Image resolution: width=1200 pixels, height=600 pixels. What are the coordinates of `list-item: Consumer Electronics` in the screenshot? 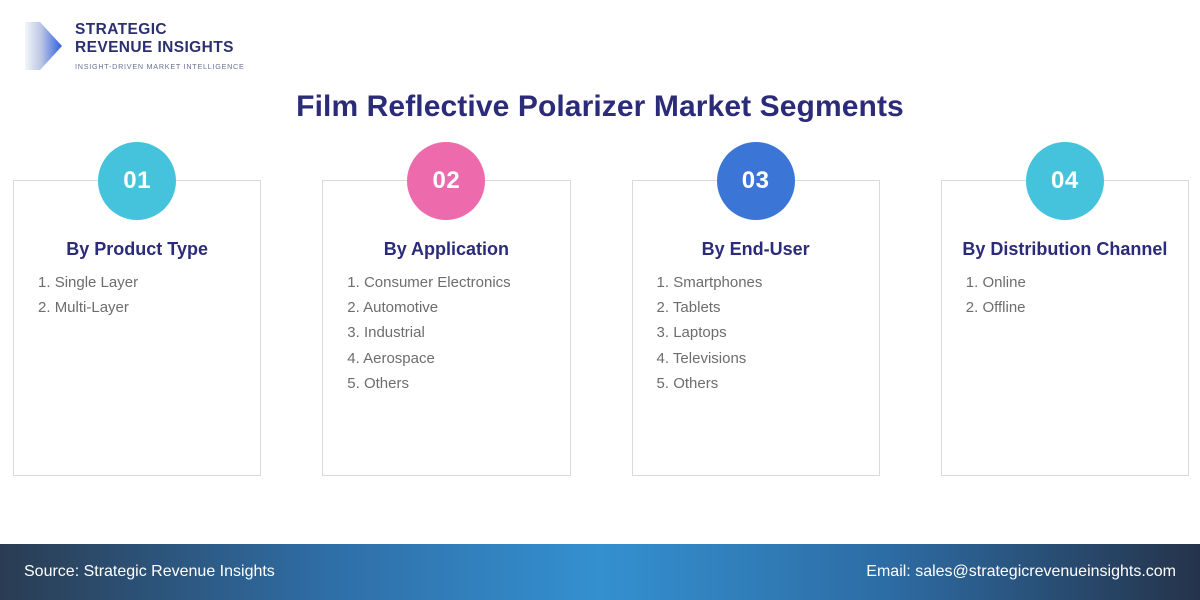 It's located at (437, 283).